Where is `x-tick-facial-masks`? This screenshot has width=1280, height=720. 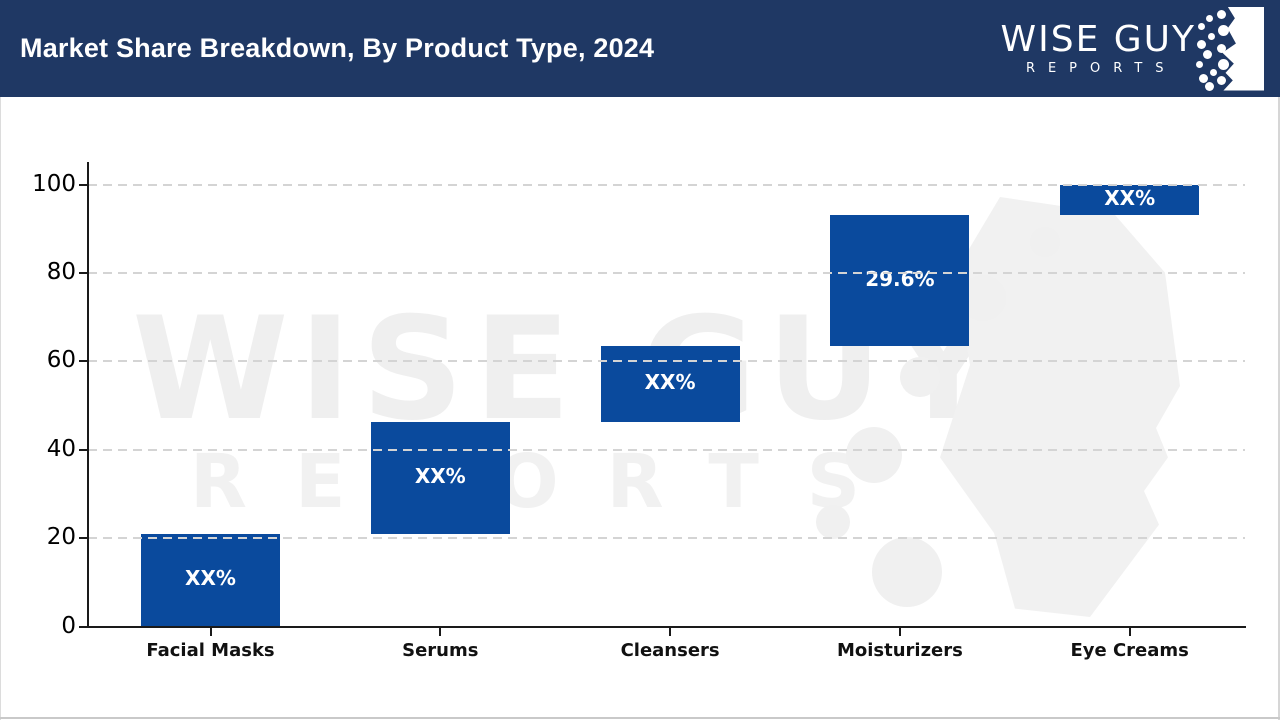 x-tick-facial-masks is located at coordinates (210, 631).